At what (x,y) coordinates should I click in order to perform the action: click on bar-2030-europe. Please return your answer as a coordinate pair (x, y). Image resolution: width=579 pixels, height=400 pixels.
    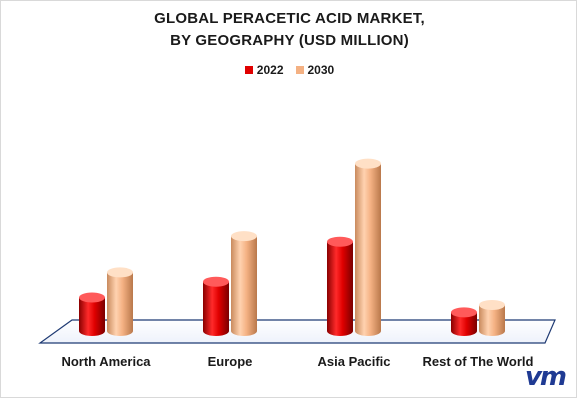
    Looking at the image, I should click on (244, 283).